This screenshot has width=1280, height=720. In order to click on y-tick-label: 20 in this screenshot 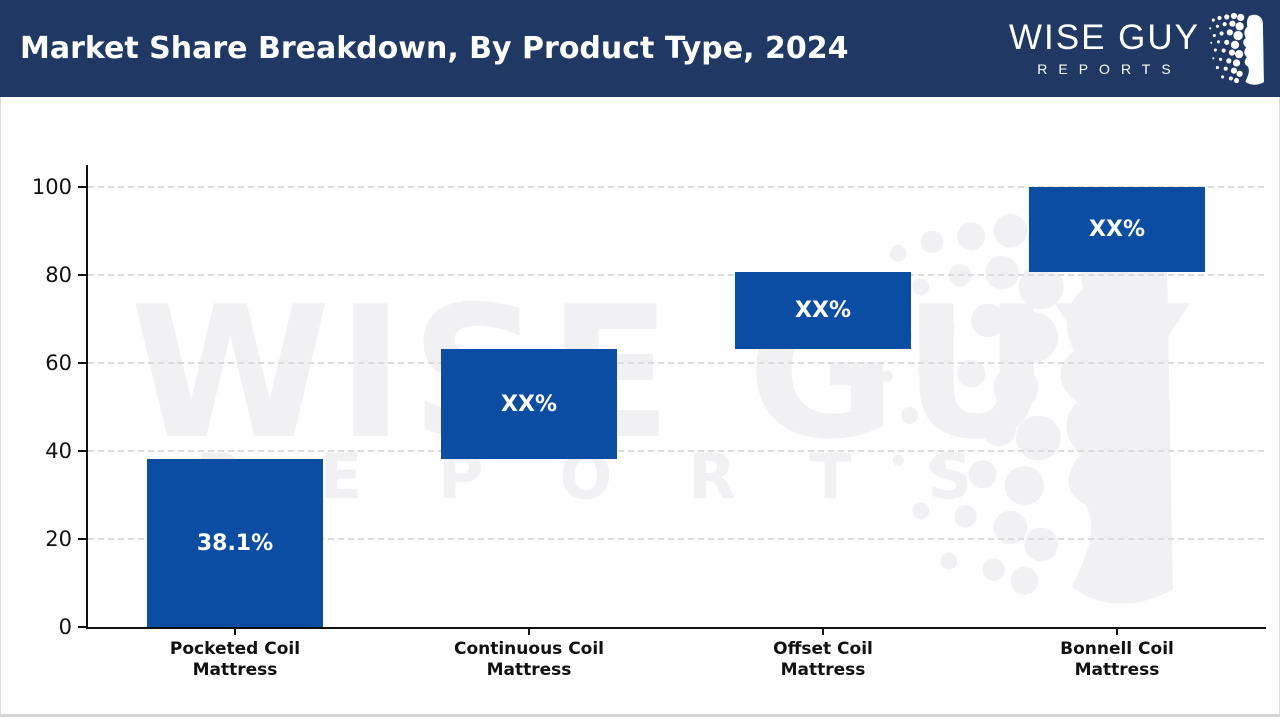, I will do `click(58, 539)`.